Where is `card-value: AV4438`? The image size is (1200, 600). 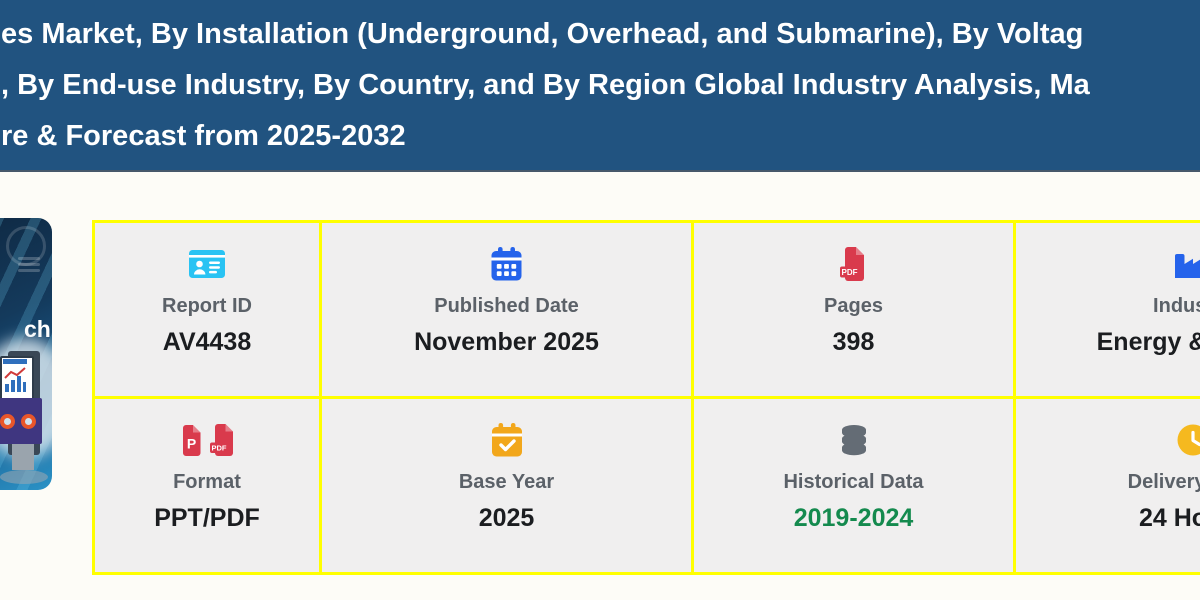
card-value: AV4438 is located at coordinates (207, 342).